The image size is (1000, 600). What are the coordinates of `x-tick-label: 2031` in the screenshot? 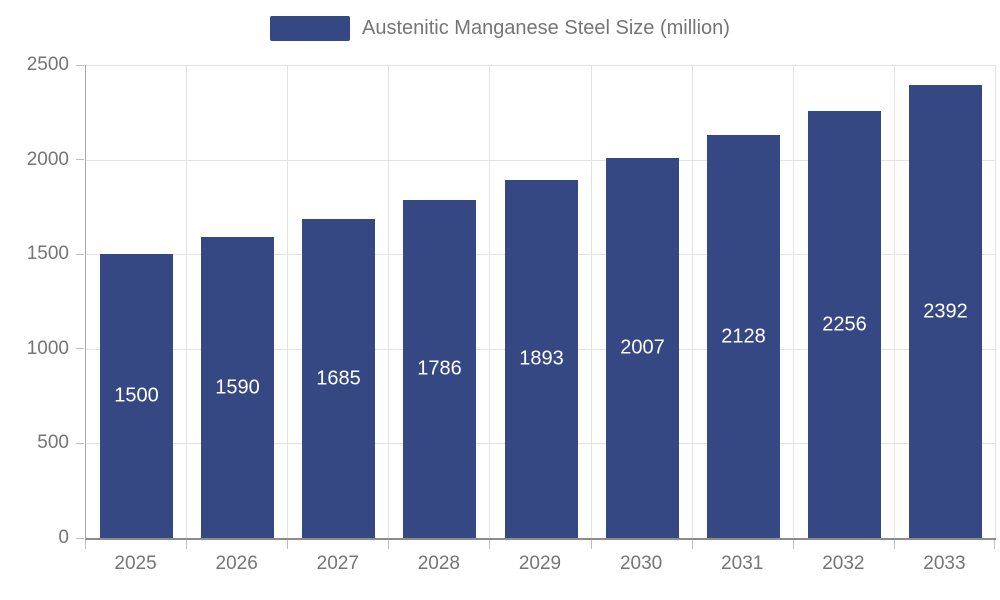 It's located at (742, 563).